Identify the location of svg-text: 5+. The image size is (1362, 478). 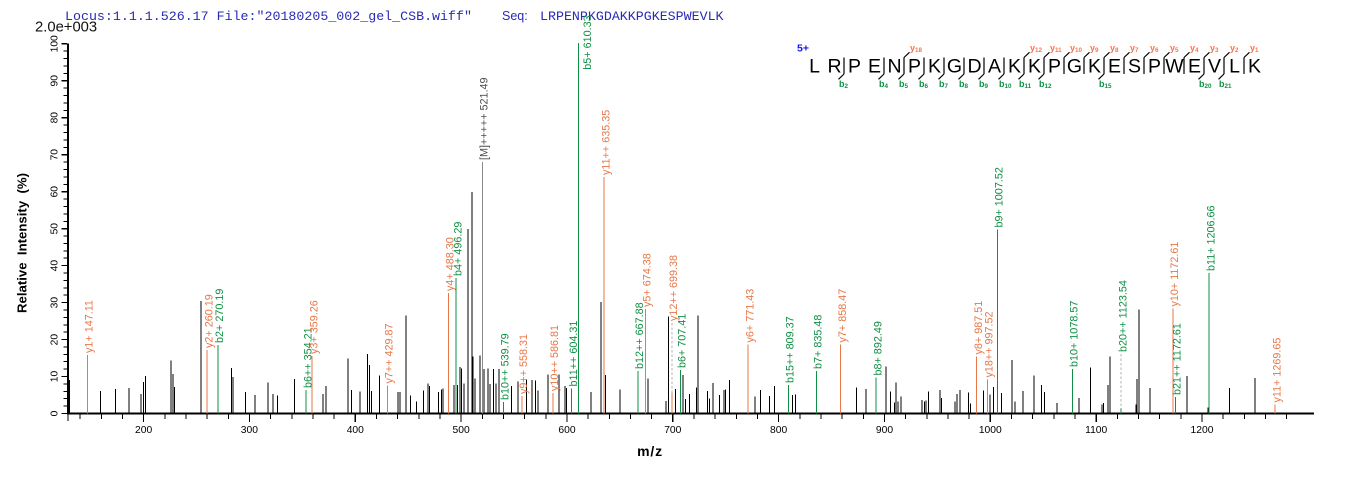
(803, 49).